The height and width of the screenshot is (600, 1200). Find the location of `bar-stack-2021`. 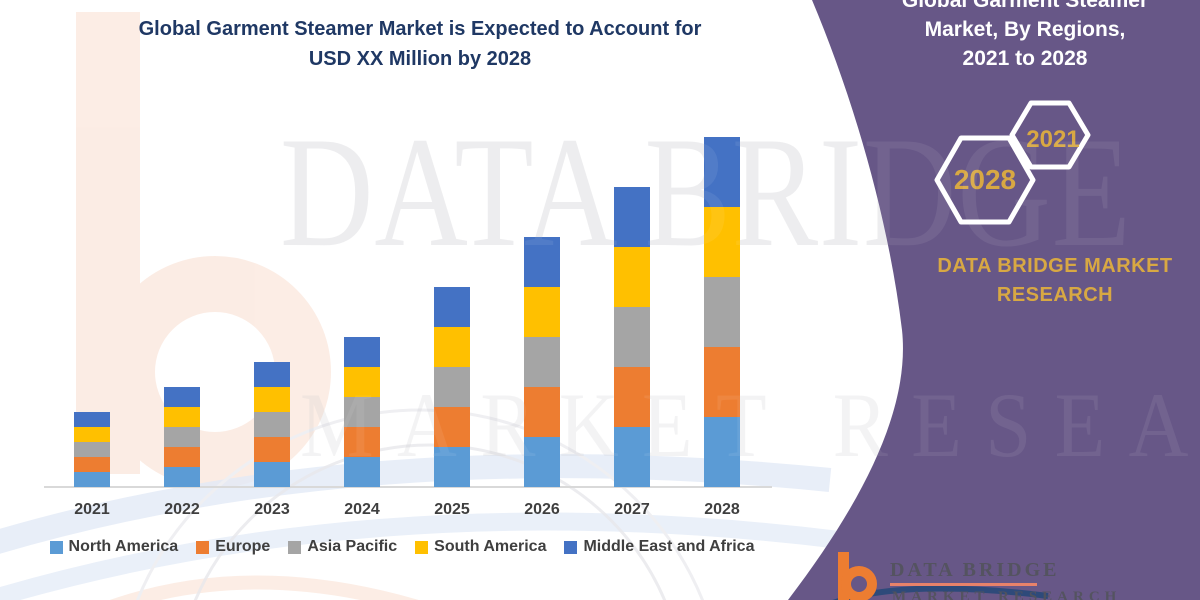

bar-stack-2021 is located at coordinates (92, 449).